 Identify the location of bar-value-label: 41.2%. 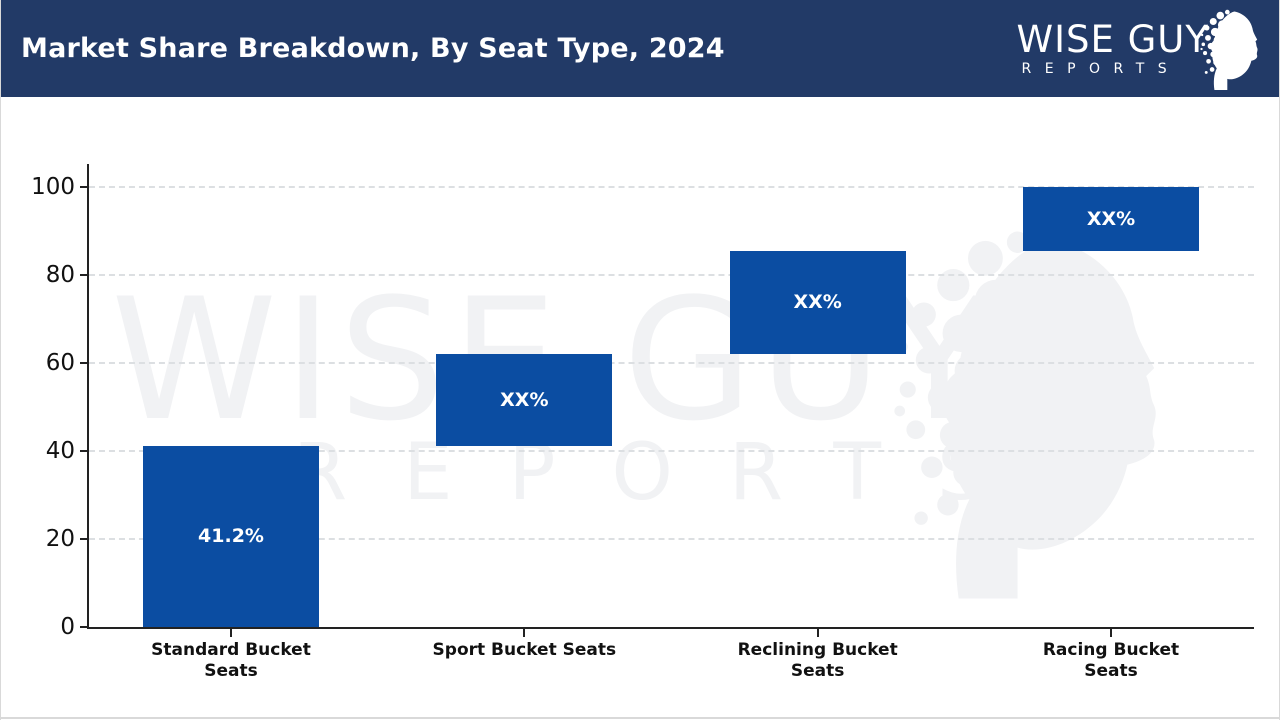
(231, 536).